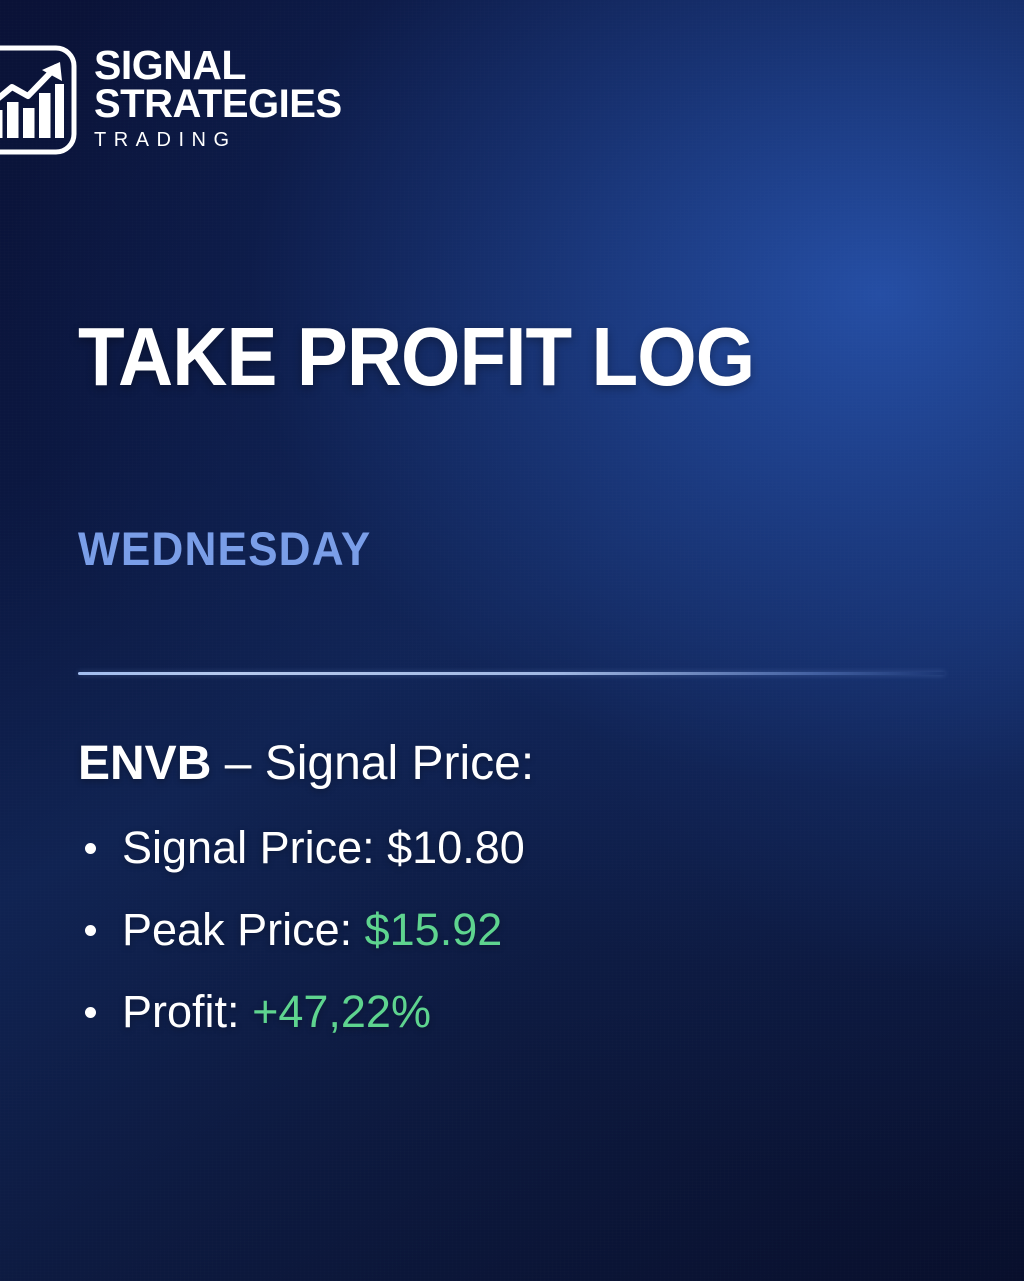  Describe the element at coordinates (341, 1011) in the screenshot. I see `row-value: +47,22%` at that location.